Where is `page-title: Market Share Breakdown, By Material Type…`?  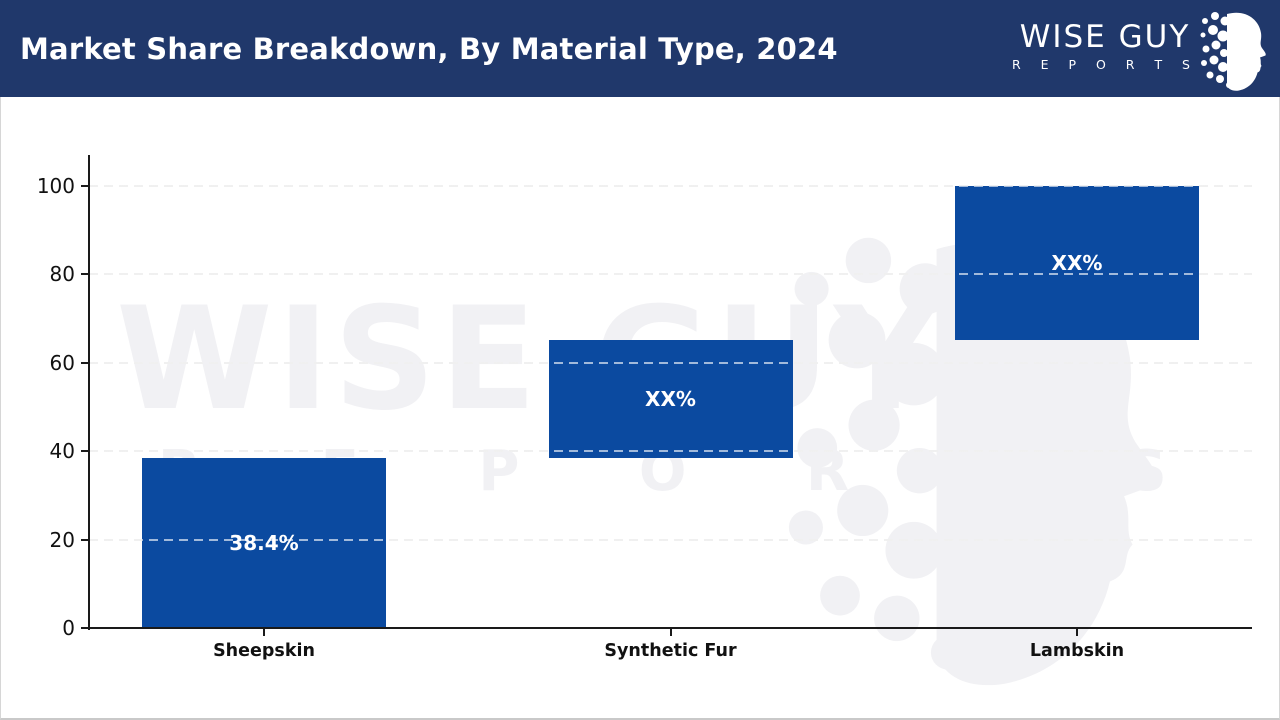
page-title: Market Share Breakdown, By Material Type… is located at coordinates (429, 48).